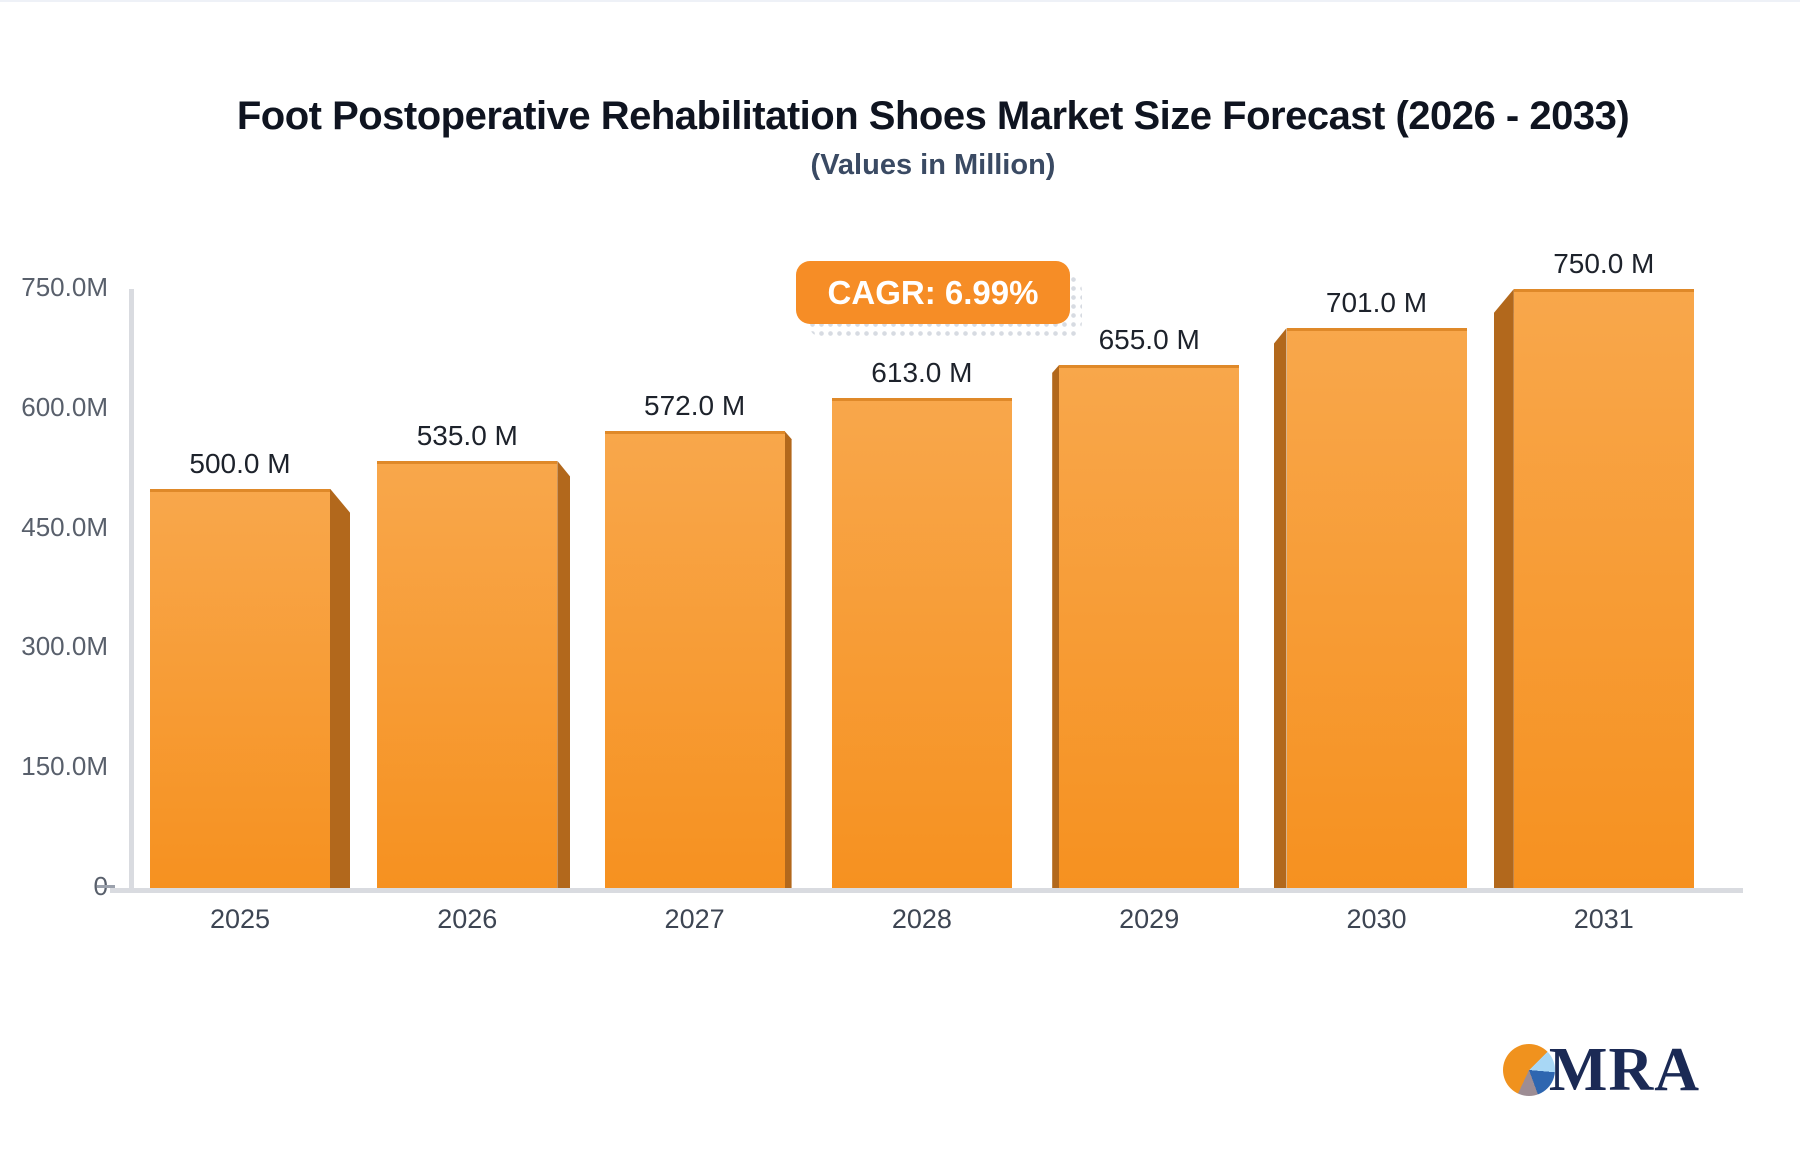 This screenshot has width=1800, height=1156. Describe the element at coordinates (933, 292) in the screenshot. I see `cagr-badge-label: CAGR: 6.99%` at that location.